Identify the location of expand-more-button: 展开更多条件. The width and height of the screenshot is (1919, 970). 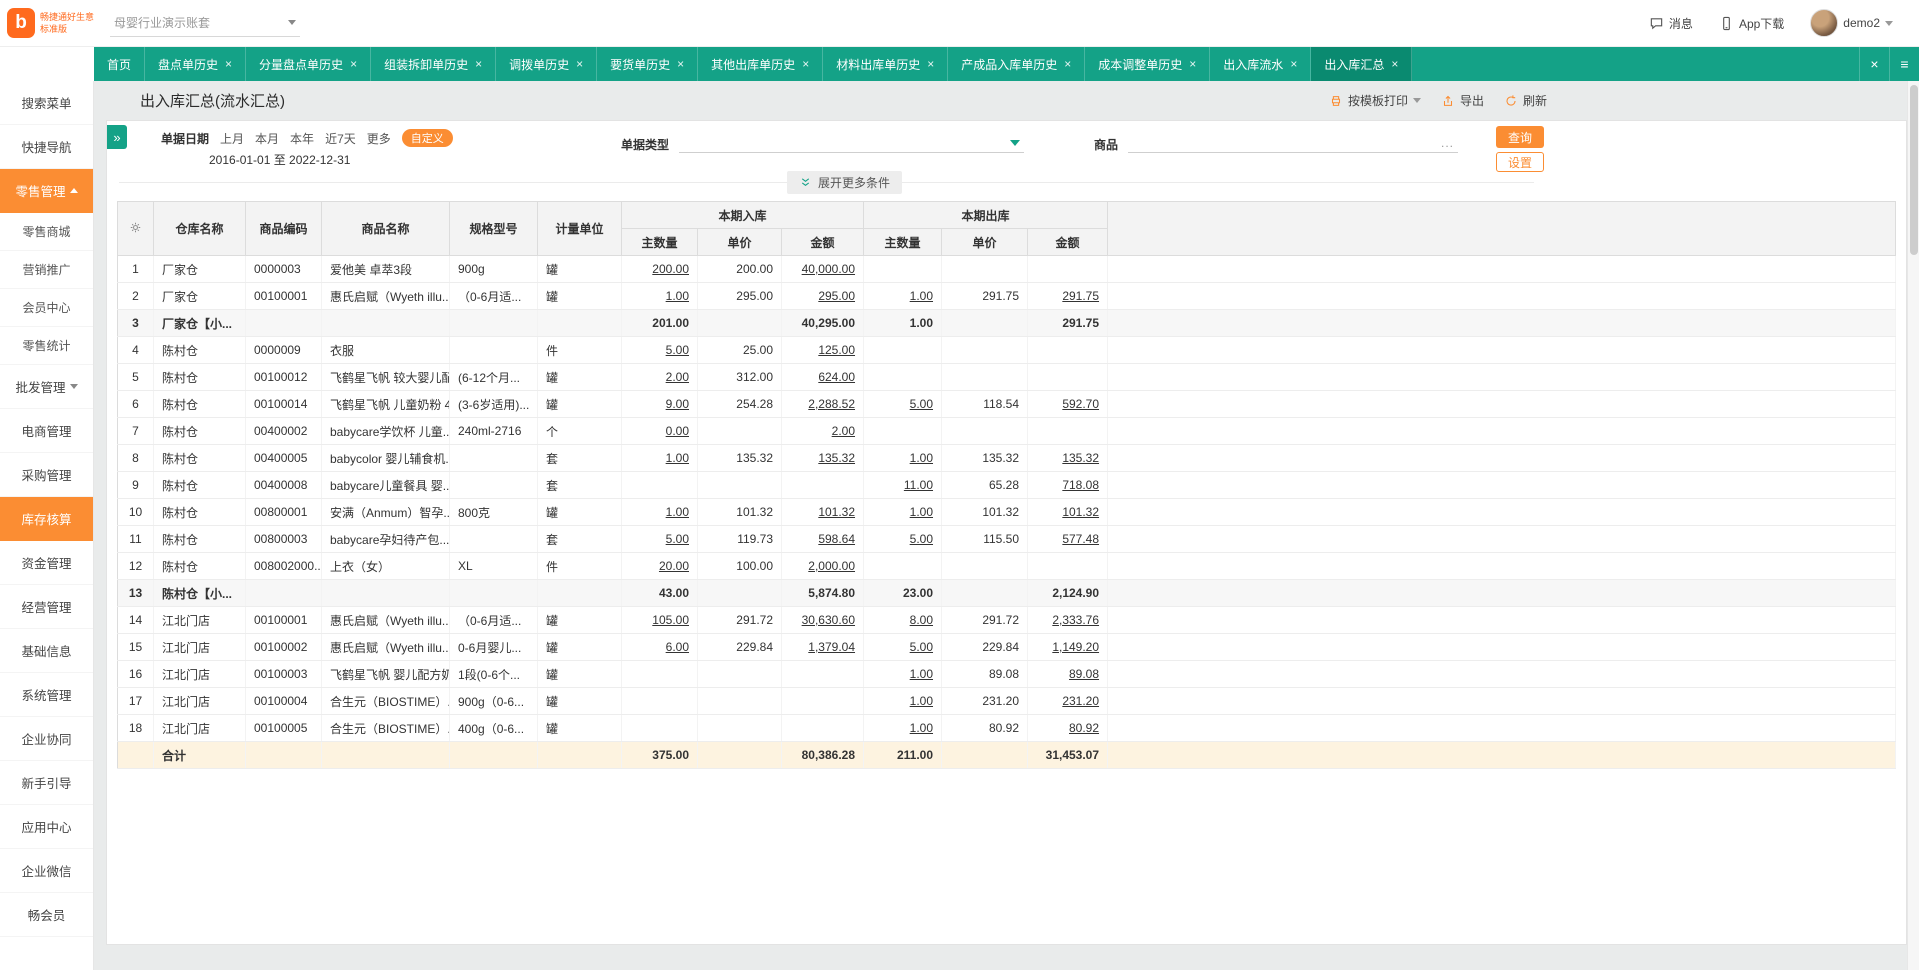
(845, 182).